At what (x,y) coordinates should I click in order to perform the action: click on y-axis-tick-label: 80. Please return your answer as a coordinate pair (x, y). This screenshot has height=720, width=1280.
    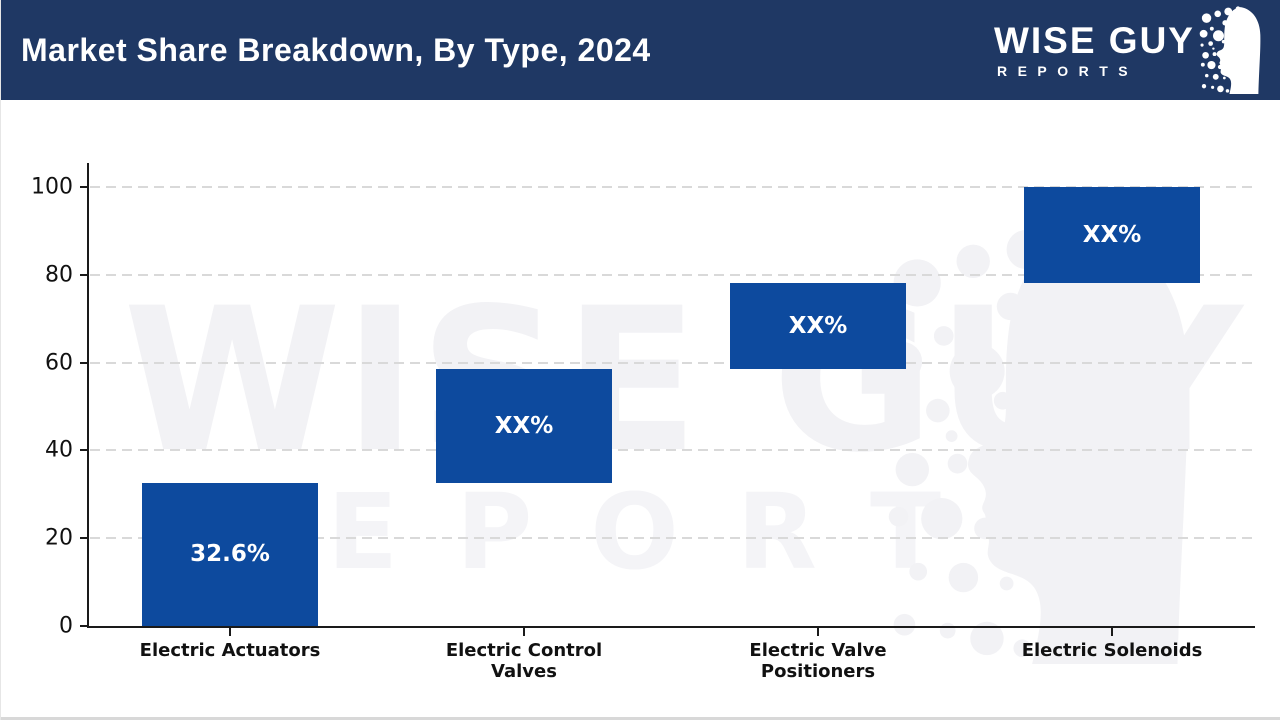
    Looking at the image, I should click on (59, 275).